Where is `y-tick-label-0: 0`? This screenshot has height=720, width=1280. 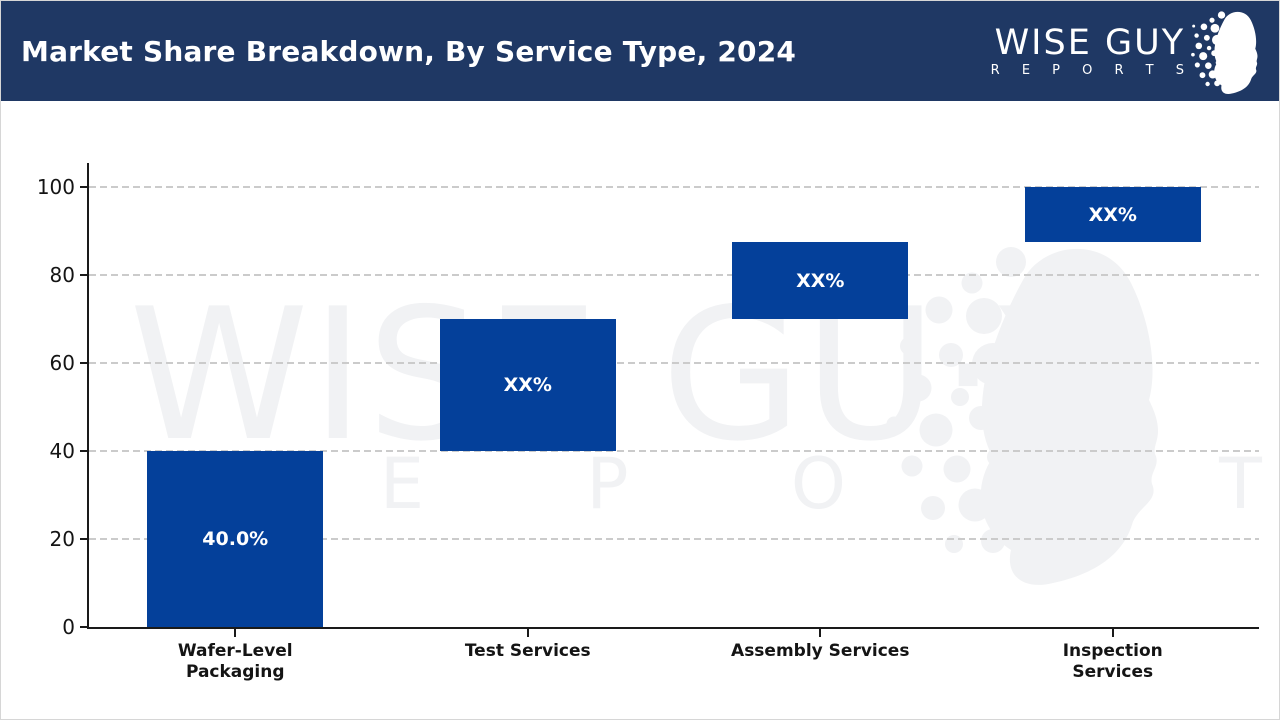
y-tick-label-0: 0 is located at coordinates (68, 627).